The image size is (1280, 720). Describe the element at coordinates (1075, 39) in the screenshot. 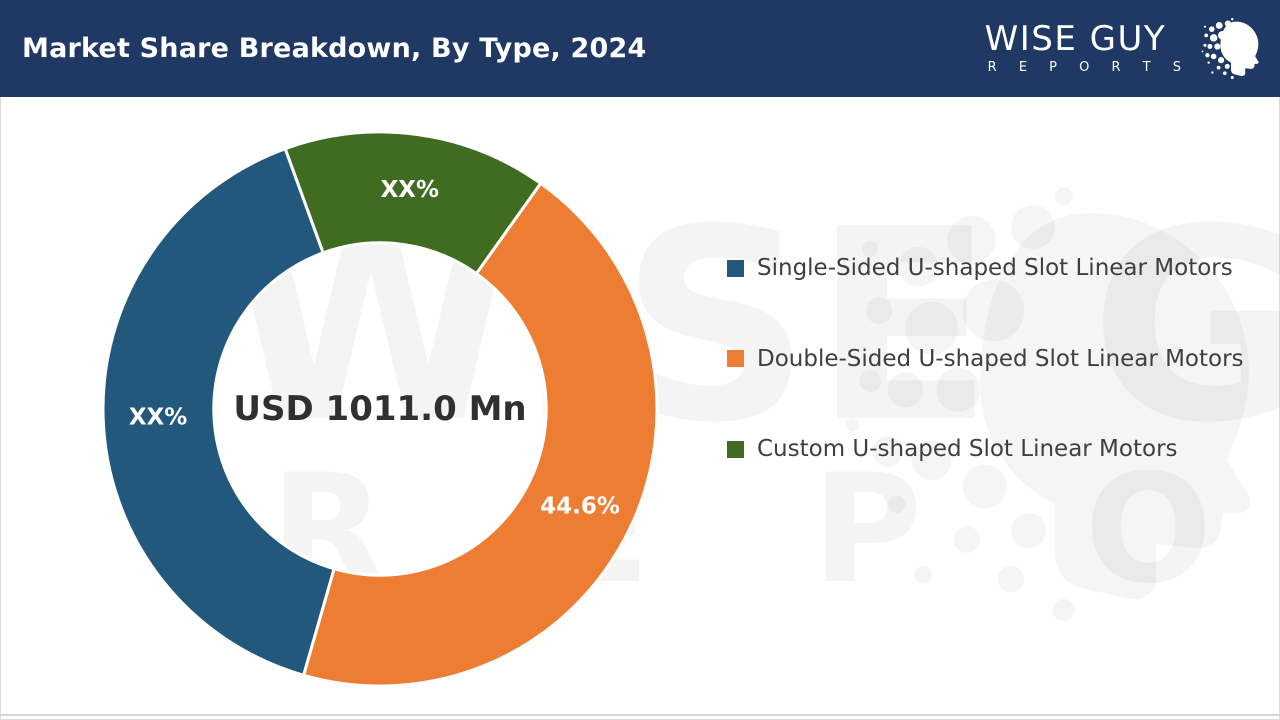

I see `brand-name: WISE GUY` at that location.